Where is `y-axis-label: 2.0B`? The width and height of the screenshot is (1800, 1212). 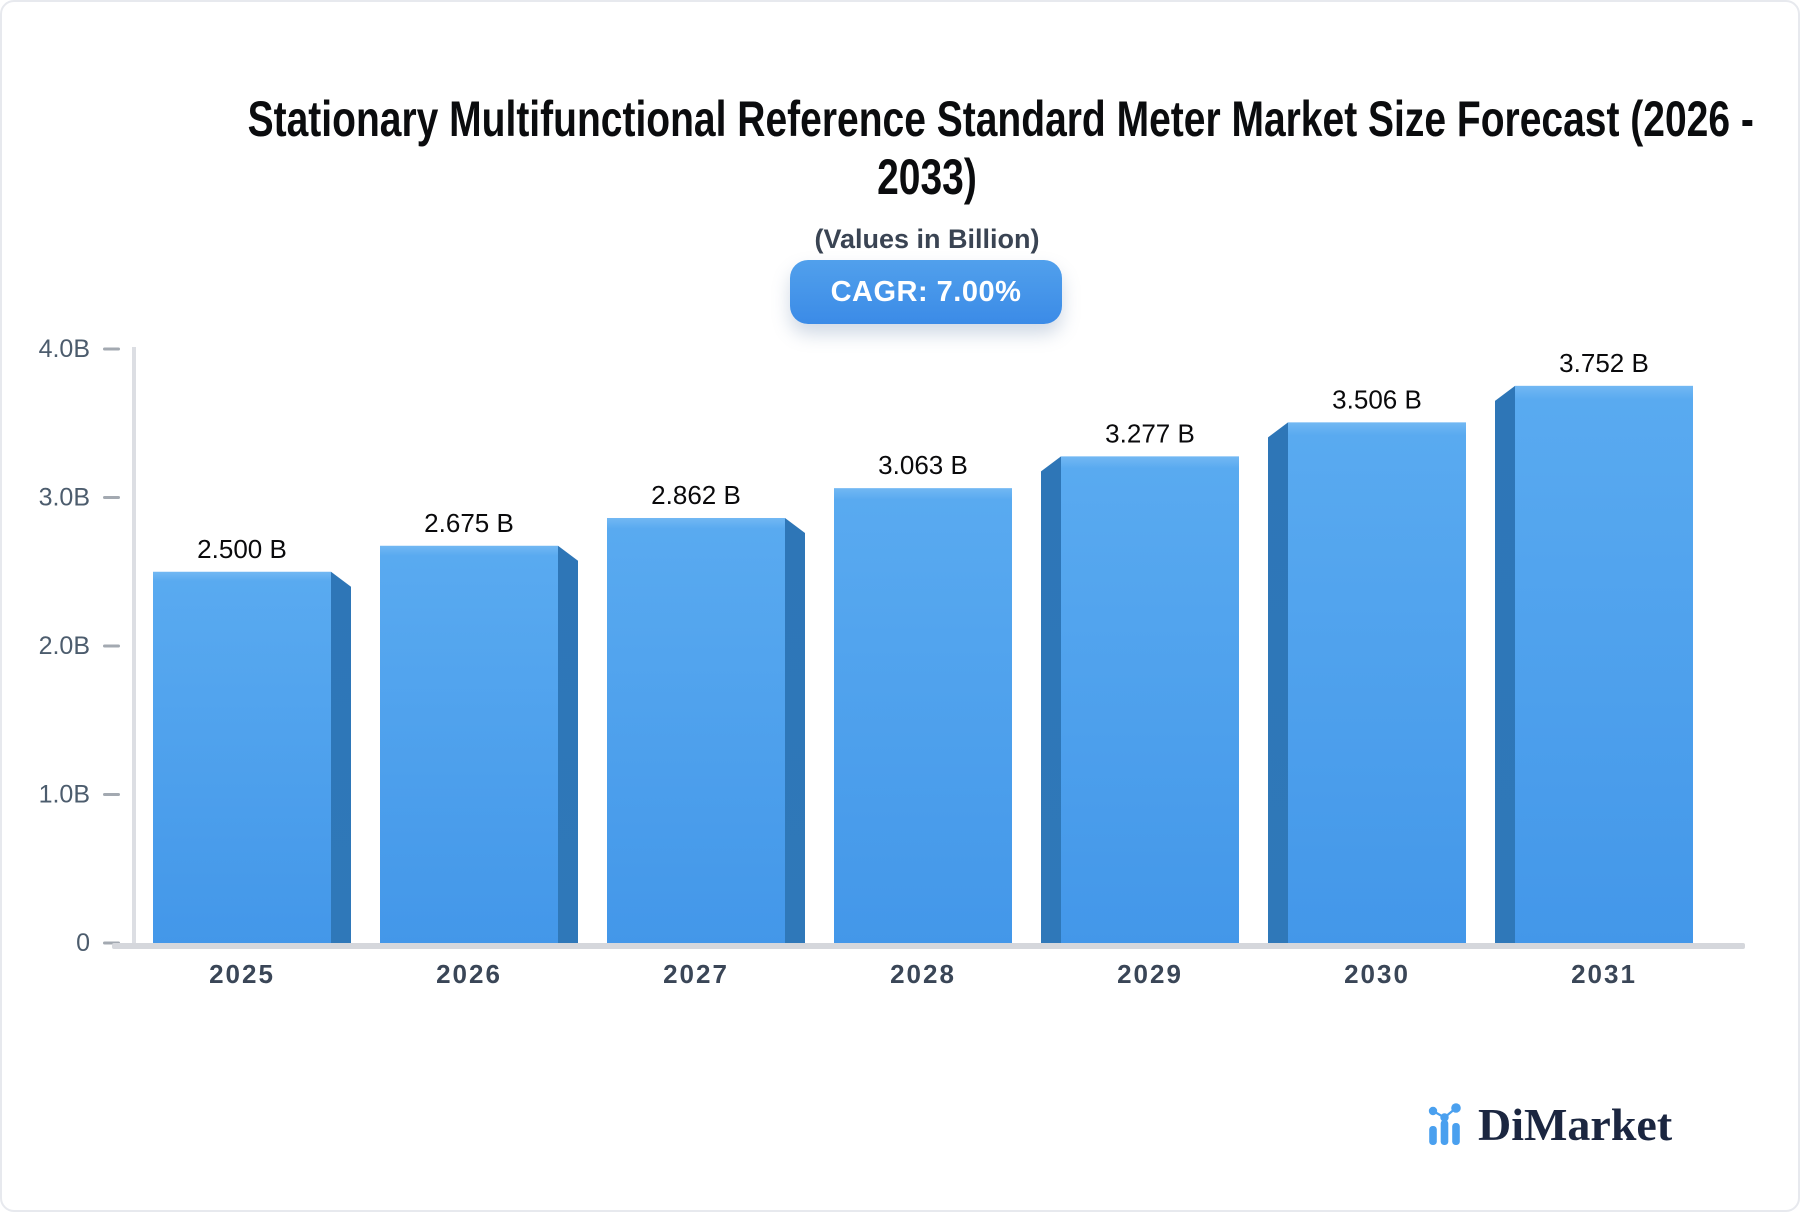 y-axis-label: 2.0B is located at coordinates (64, 646).